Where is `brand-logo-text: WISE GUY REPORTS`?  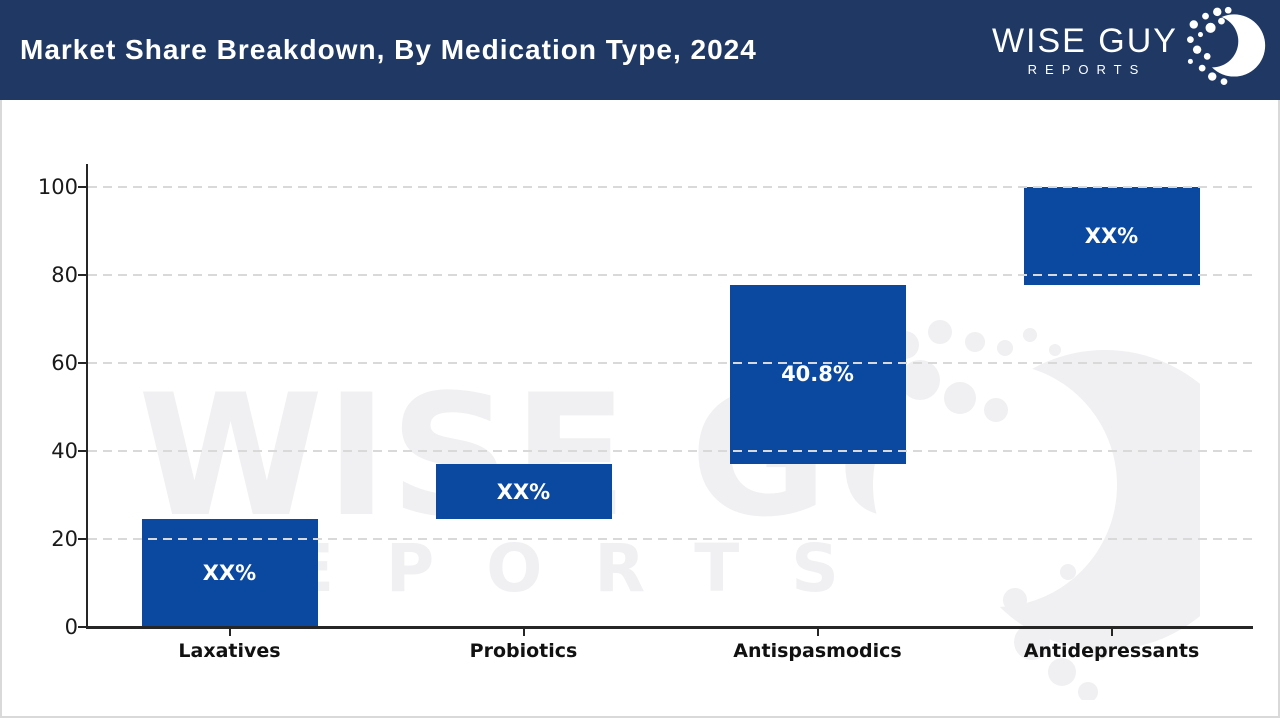
brand-logo-text: WISE GUY REPORTS is located at coordinates (1085, 50).